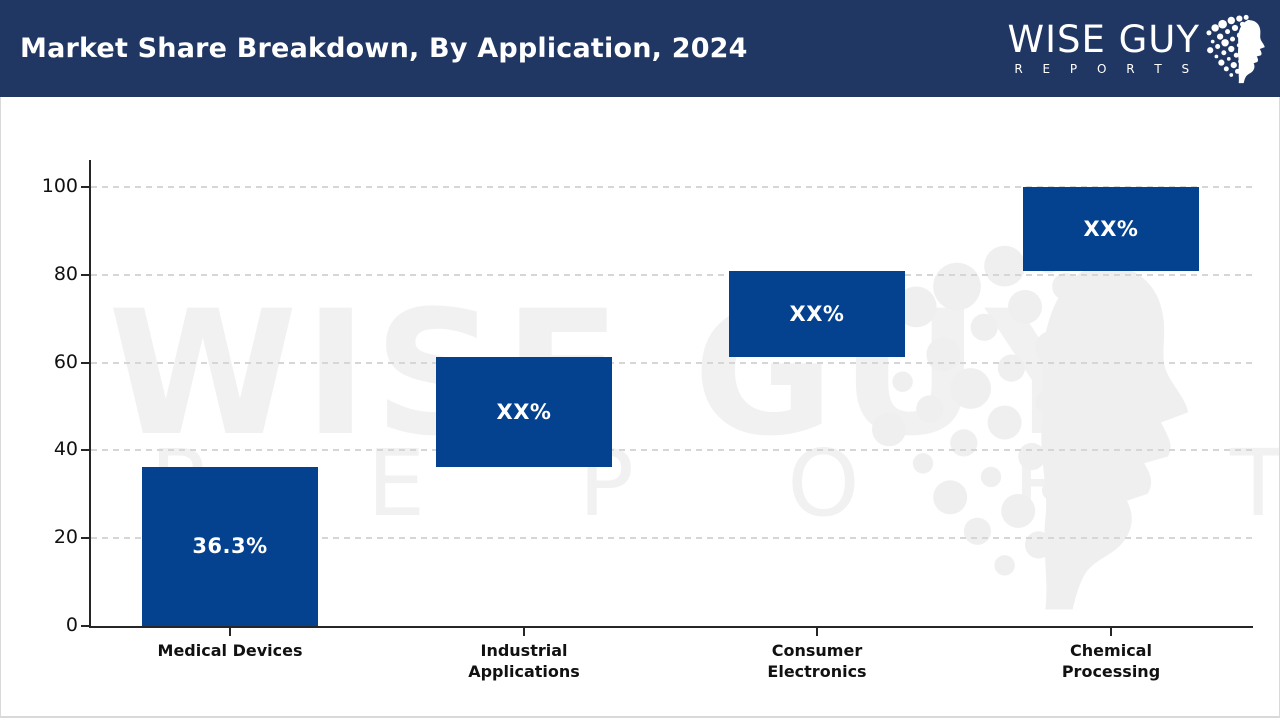 This screenshot has height=720, width=1280. I want to click on category-label: Chemical Processing, so click(1111, 661).